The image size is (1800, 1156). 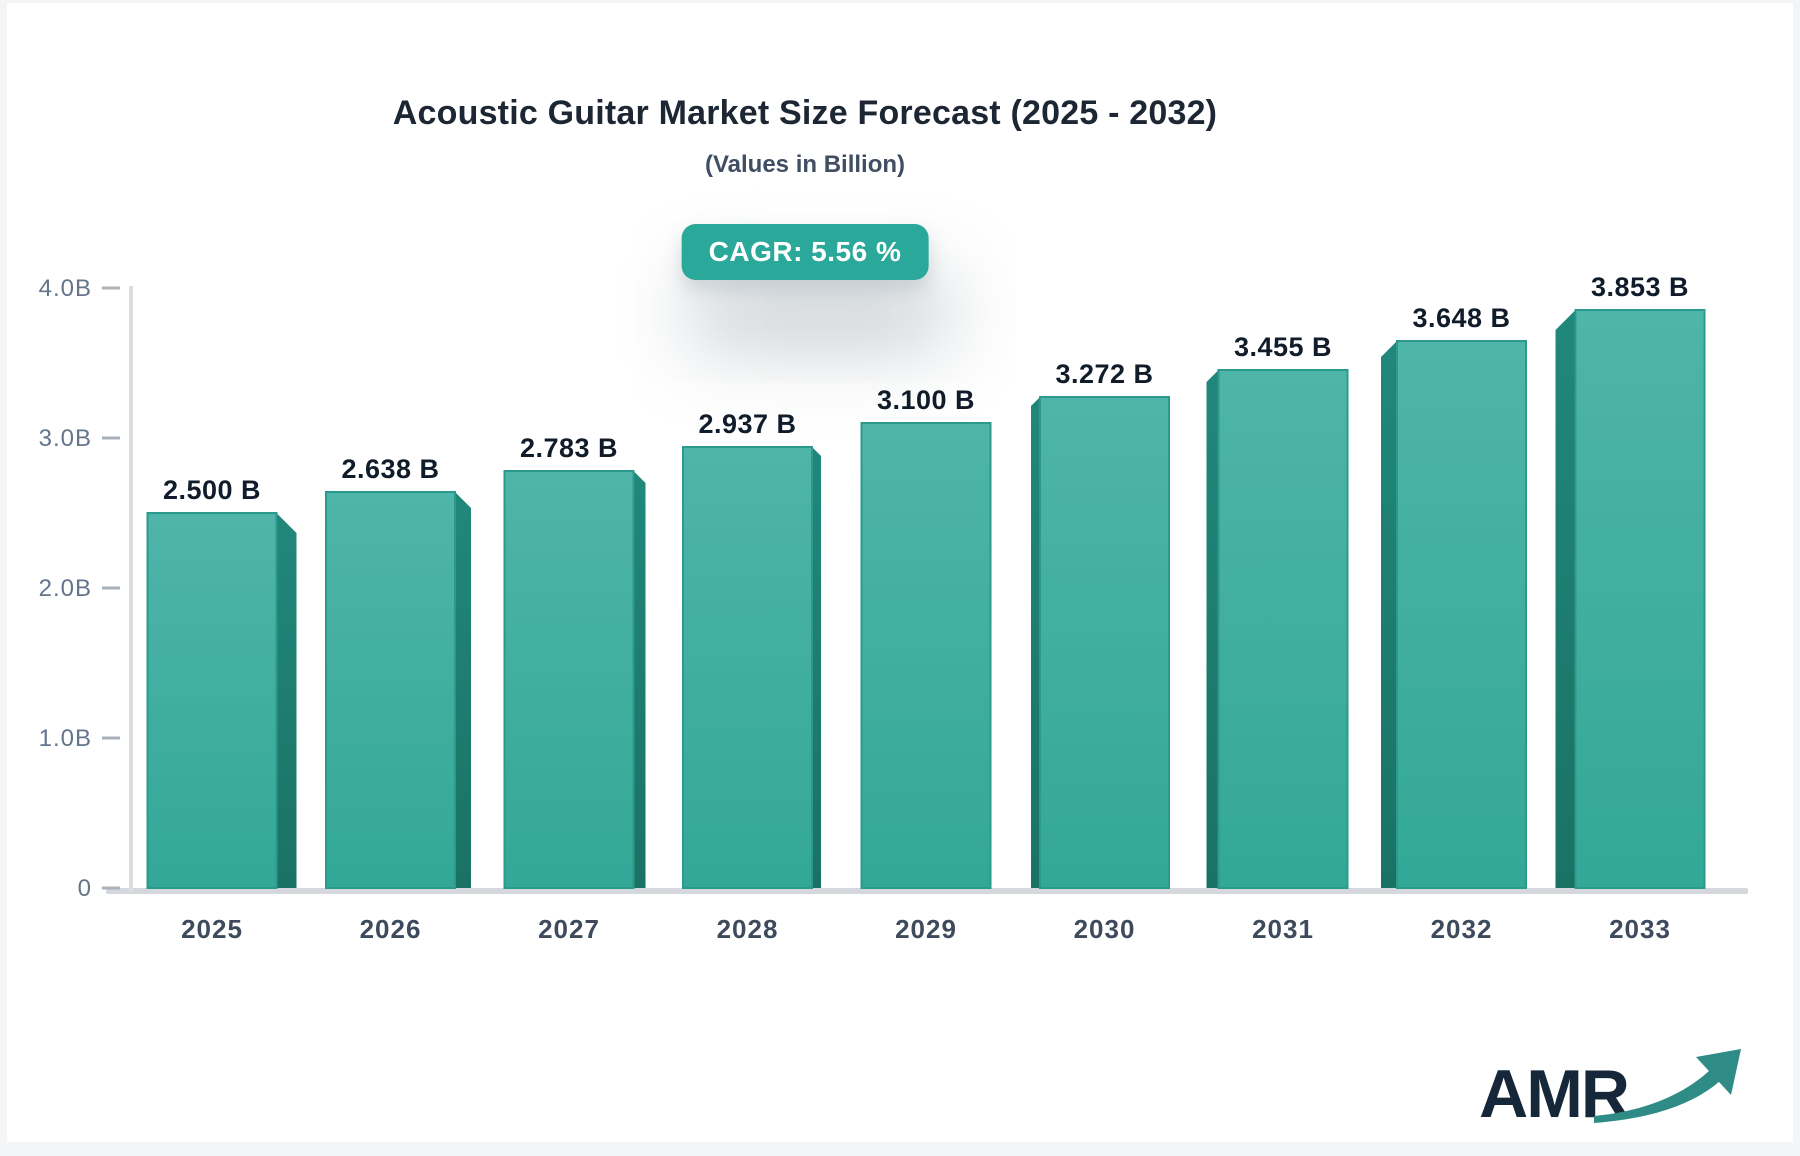 What do you see at coordinates (1640, 929) in the screenshot?
I see `x-axis-label: 2033` at bounding box center [1640, 929].